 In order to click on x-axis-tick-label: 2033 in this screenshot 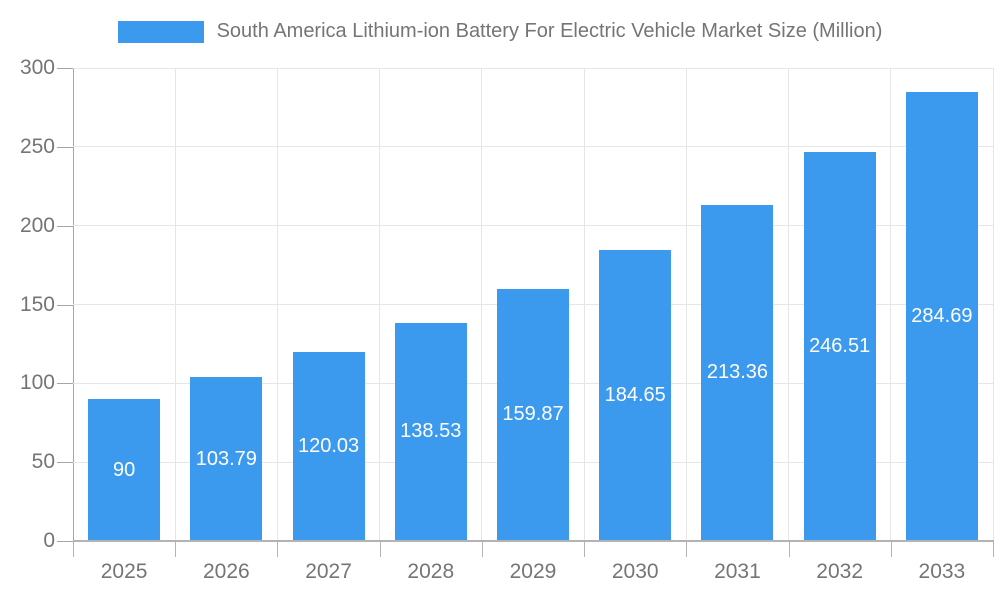, I will do `click(942, 571)`.